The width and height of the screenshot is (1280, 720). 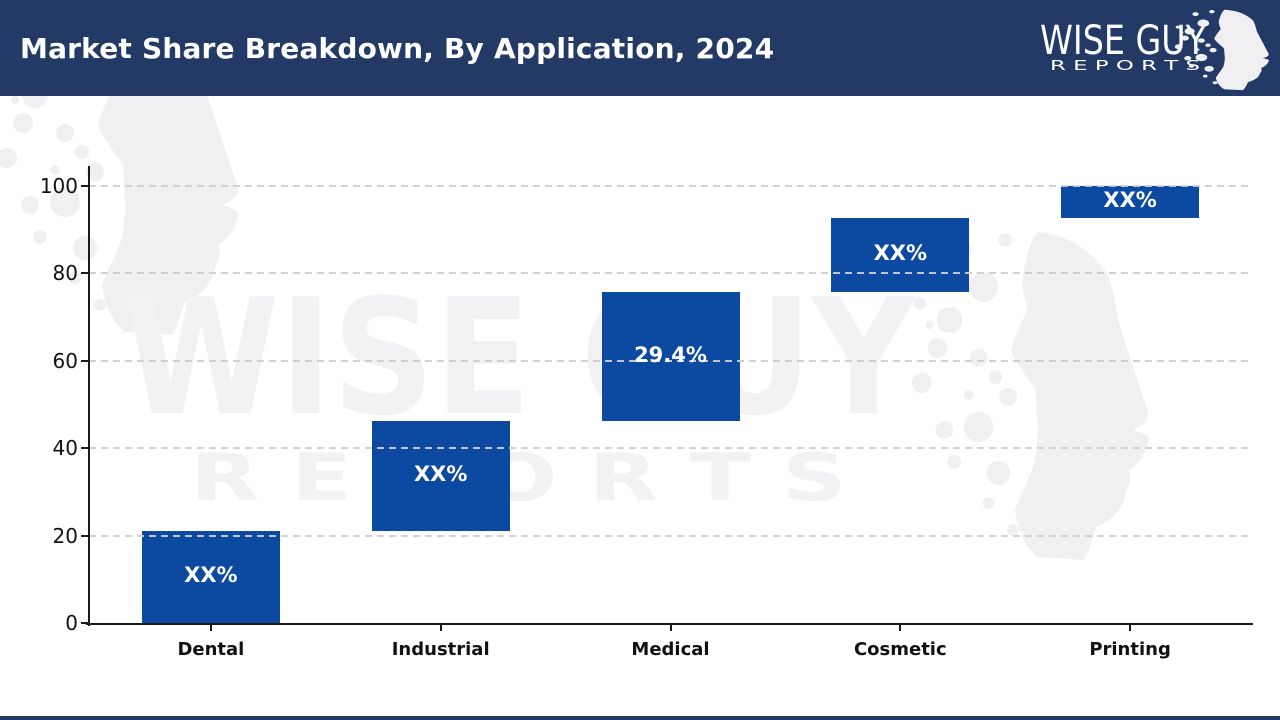 What do you see at coordinates (65, 448) in the screenshot?
I see `y-tick-label-40: 40` at bounding box center [65, 448].